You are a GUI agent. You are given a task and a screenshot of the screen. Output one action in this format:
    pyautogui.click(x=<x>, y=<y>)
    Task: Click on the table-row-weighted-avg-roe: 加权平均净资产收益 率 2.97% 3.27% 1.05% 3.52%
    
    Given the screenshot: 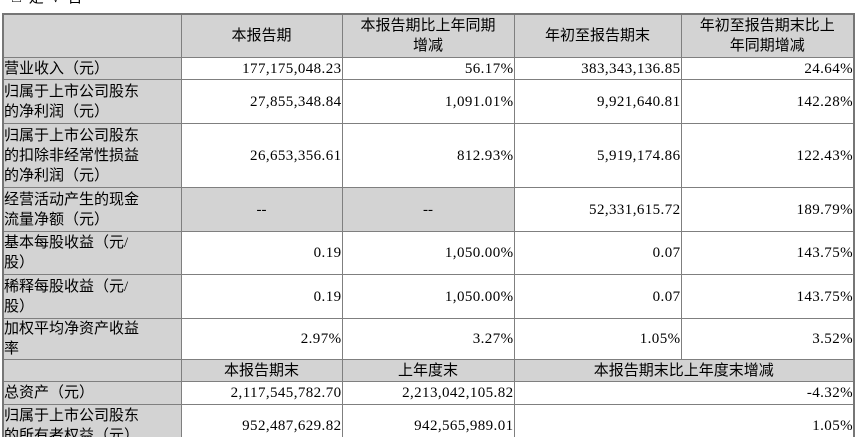 What is the action you would take?
    pyautogui.click(x=428, y=339)
    